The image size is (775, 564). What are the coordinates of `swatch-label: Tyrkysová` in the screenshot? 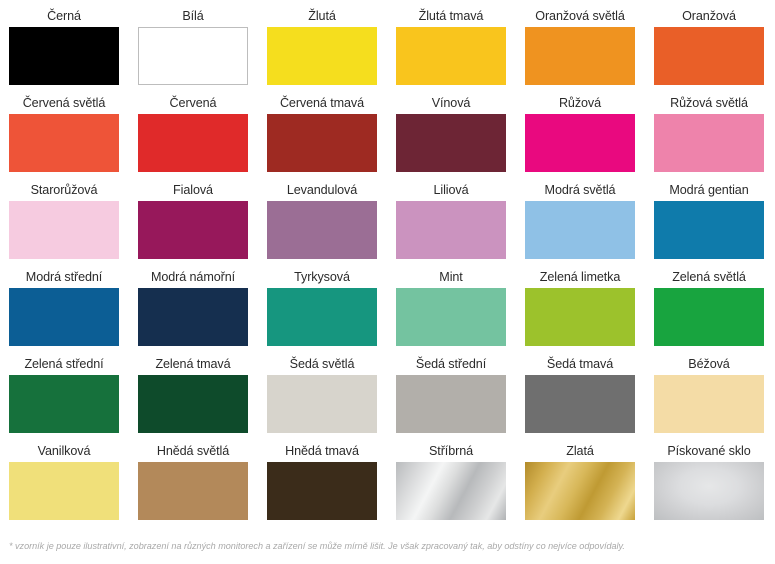 It's located at (322, 277).